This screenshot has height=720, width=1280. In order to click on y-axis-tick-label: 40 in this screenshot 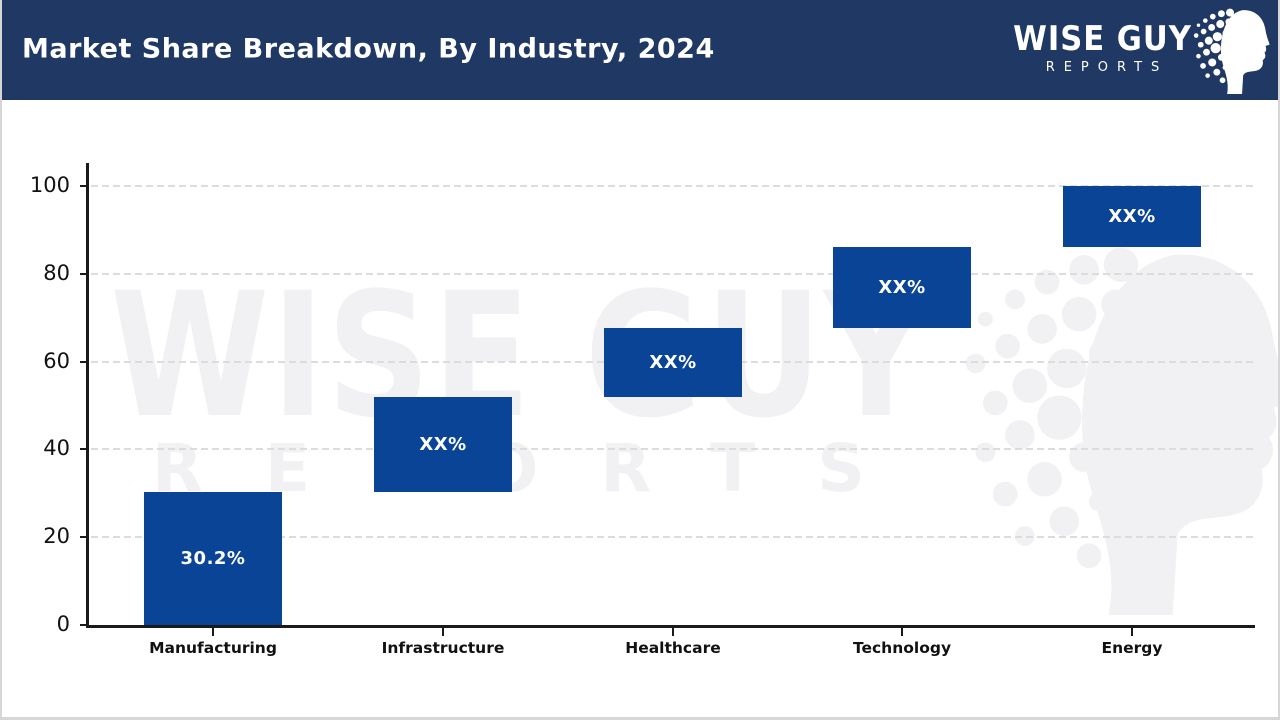, I will do `click(56, 448)`.